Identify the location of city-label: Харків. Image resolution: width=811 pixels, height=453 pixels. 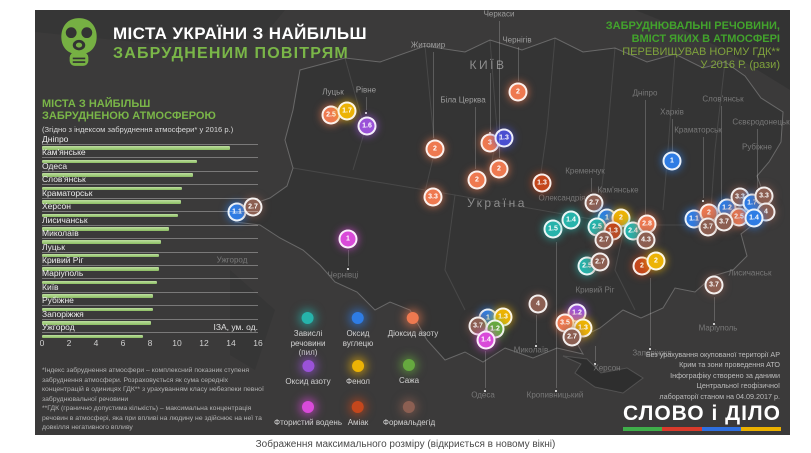
(672, 112).